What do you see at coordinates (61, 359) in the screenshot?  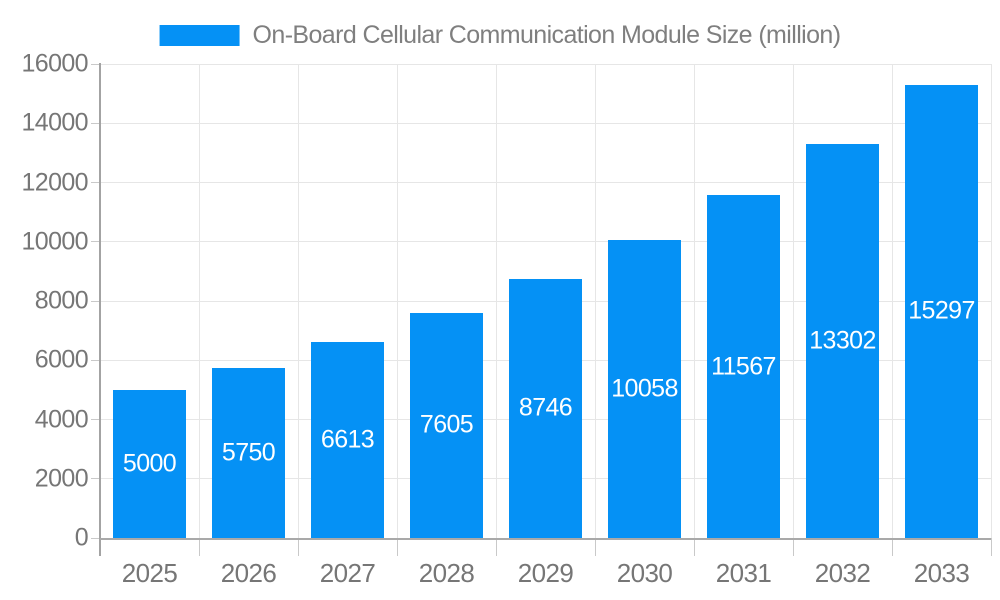 I see `y-tick-label: 6000` at bounding box center [61, 359].